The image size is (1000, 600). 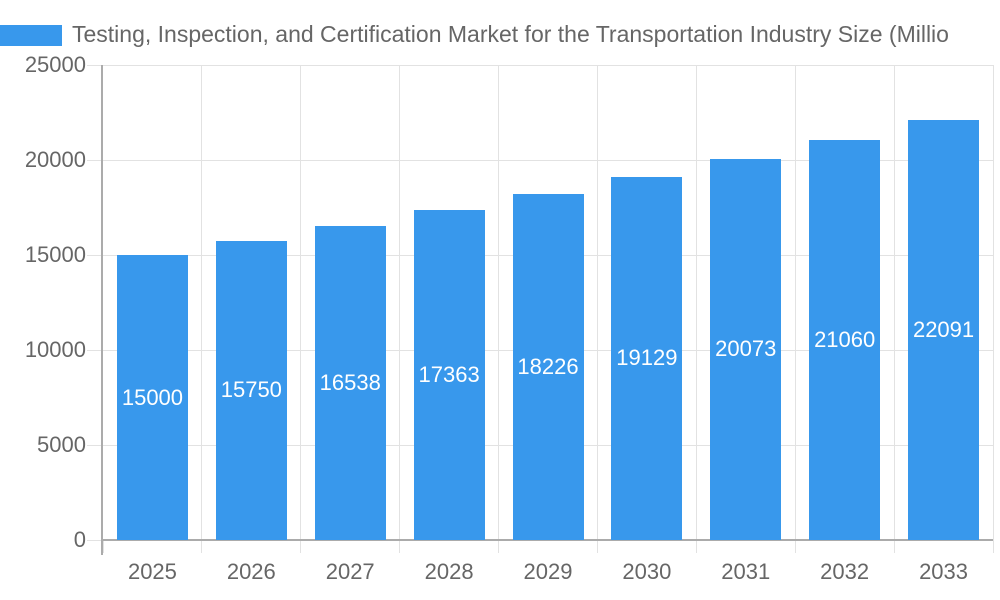 I want to click on bar-value-label: 18226, so click(x=548, y=366).